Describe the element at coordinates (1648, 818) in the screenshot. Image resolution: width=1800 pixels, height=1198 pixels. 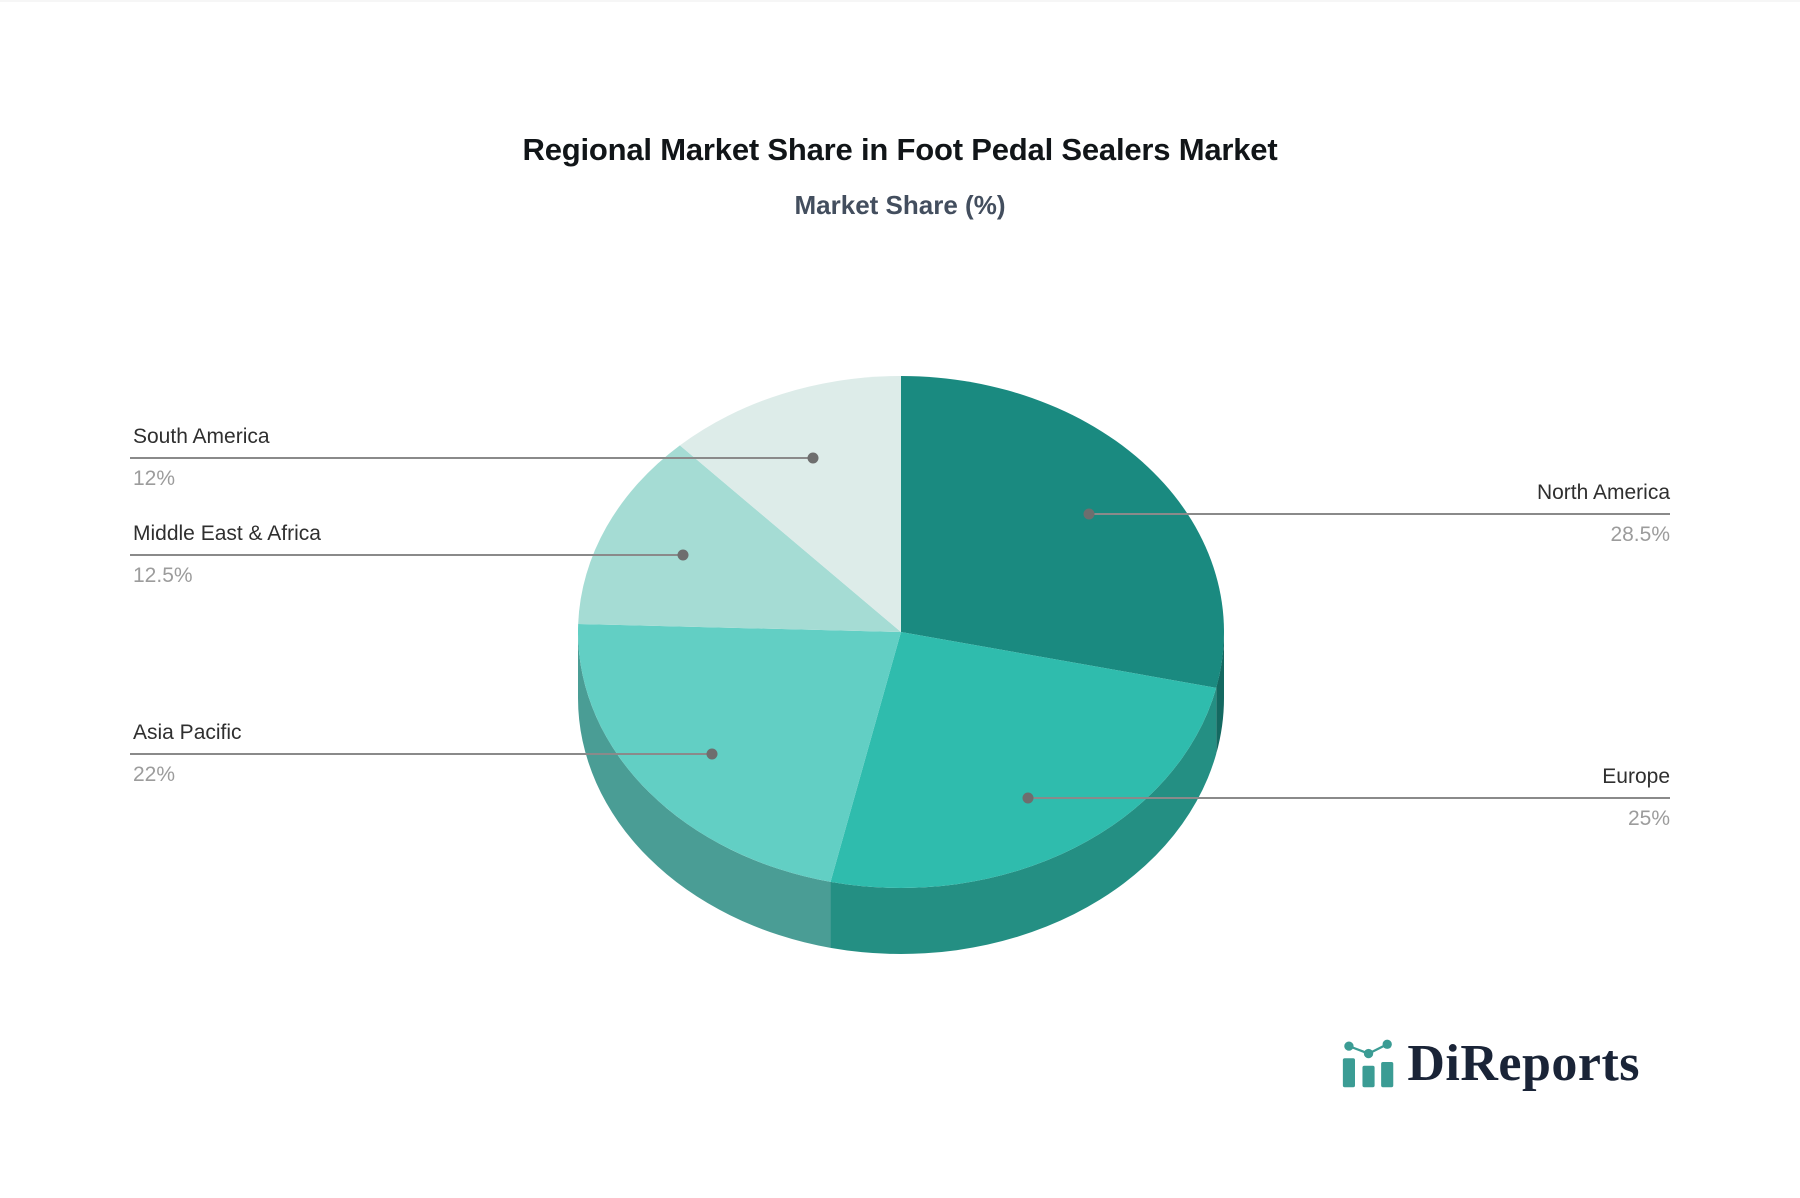
I see `slice-value-europe: 25%` at that location.